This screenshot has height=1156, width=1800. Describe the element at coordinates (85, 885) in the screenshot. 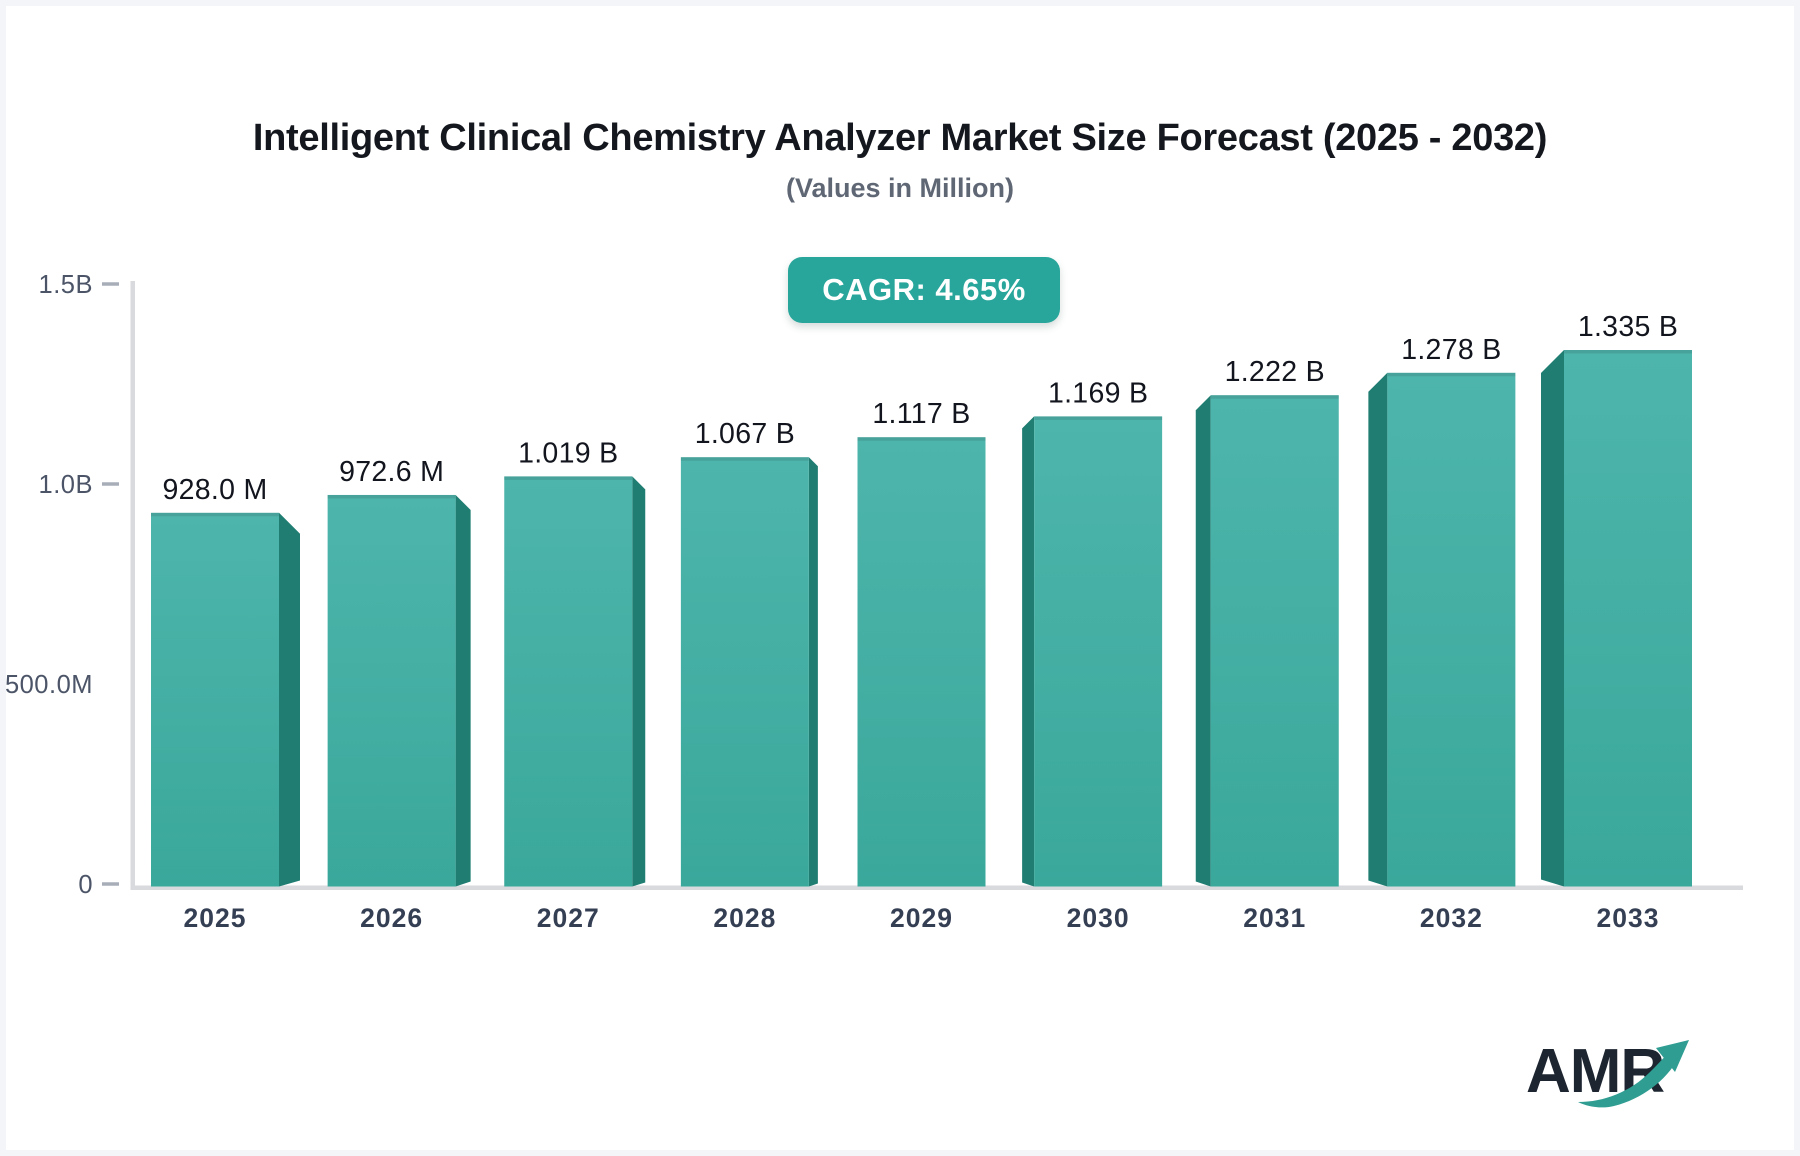

I see `y-axis-label: 0` at that location.